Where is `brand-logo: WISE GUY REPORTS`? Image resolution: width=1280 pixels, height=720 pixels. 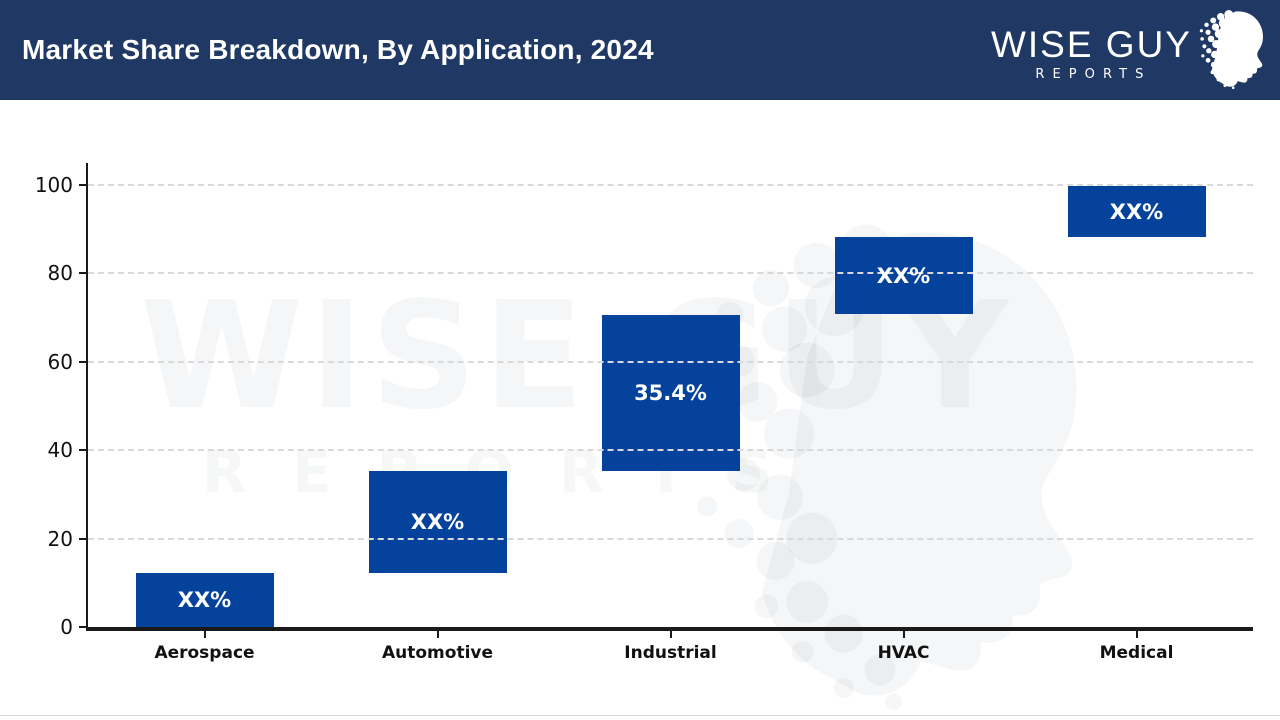 brand-logo: WISE GUY REPORTS is located at coordinates (1129, 50).